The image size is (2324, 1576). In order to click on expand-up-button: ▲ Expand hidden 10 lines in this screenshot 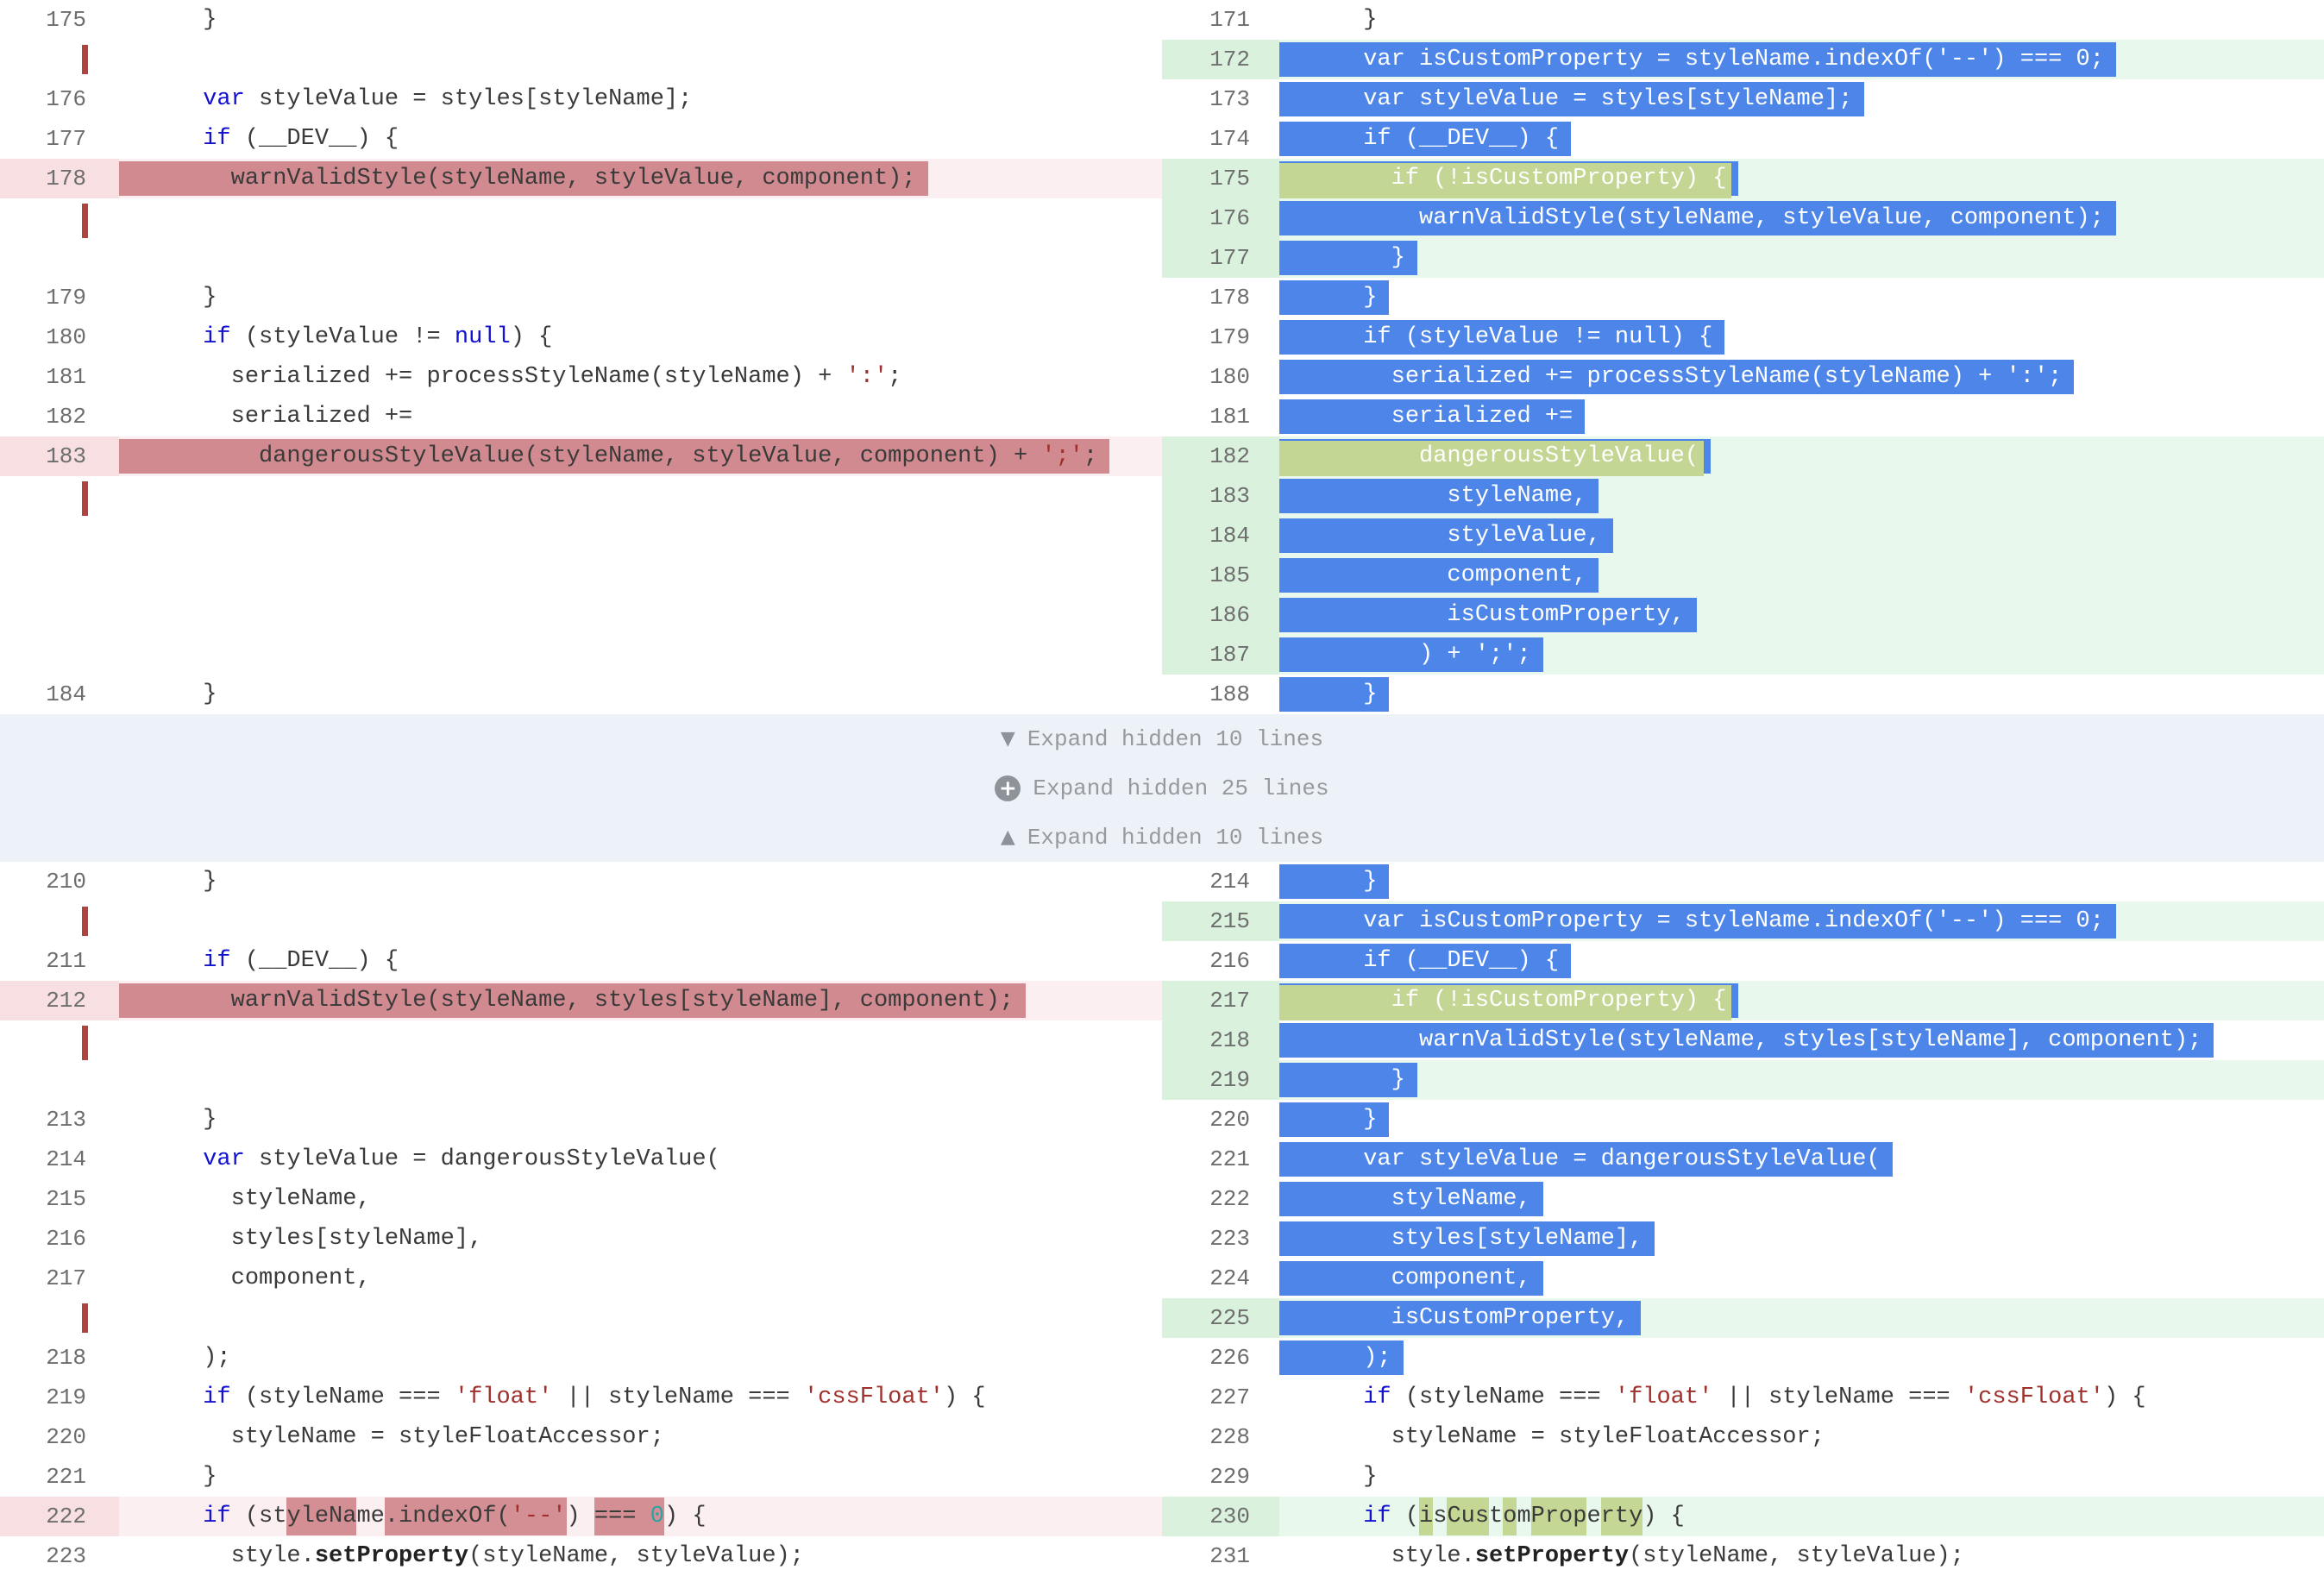, I will do `click(1162, 837)`.